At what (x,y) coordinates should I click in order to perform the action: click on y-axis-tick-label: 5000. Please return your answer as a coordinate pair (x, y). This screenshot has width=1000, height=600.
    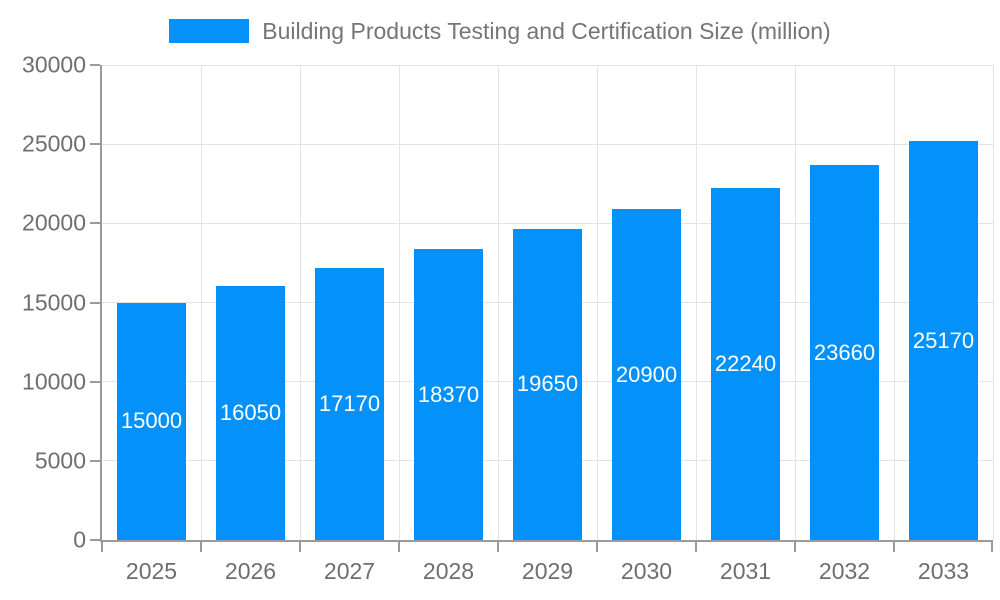
    Looking at the image, I should click on (60, 460).